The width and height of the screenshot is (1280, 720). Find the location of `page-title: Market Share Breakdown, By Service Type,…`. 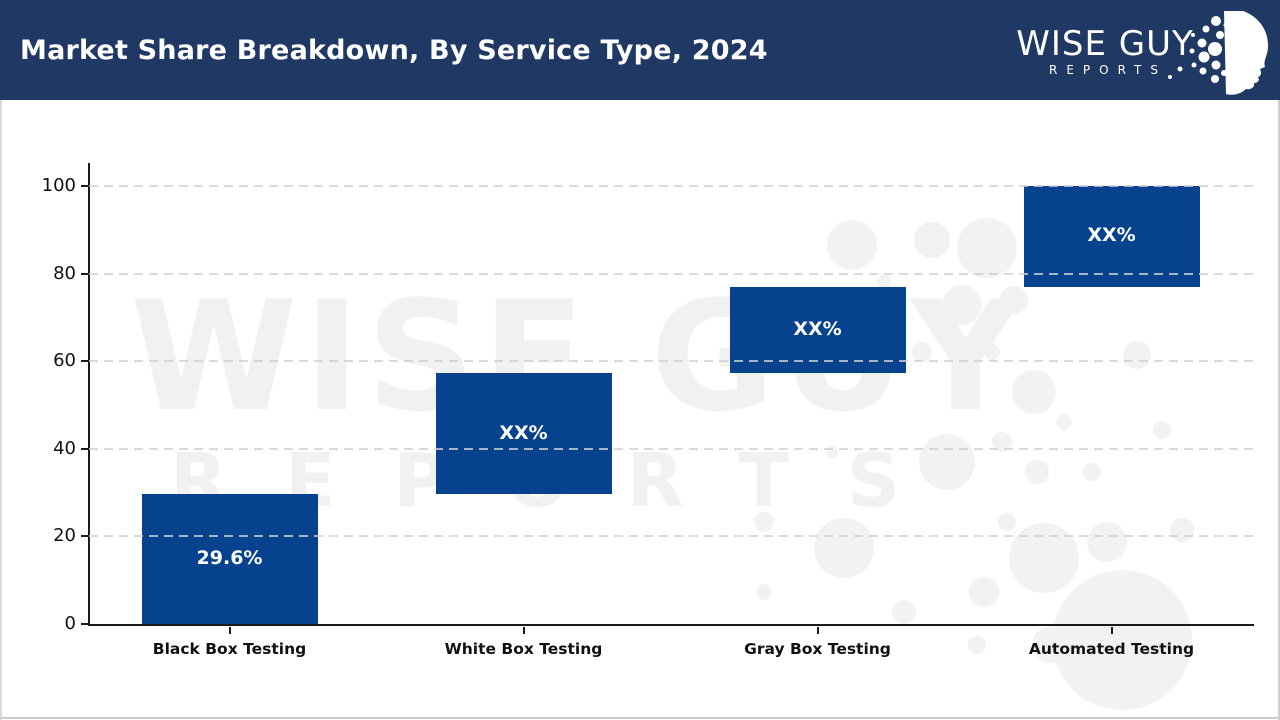

page-title: Market Share Breakdown, By Service Type,… is located at coordinates (394, 50).